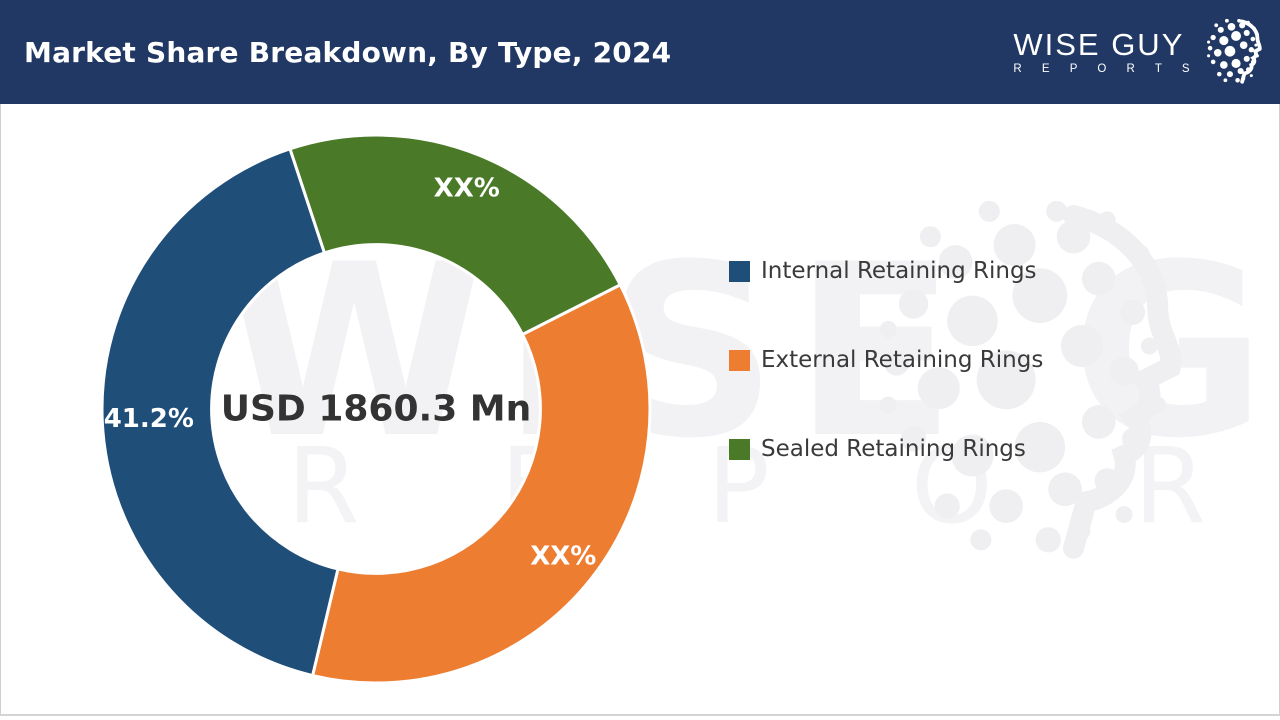 The width and height of the screenshot is (1280, 720). What do you see at coordinates (455, 235) in the screenshot?
I see `donut-slice-sealed-retaining-rings` at bounding box center [455, 235].